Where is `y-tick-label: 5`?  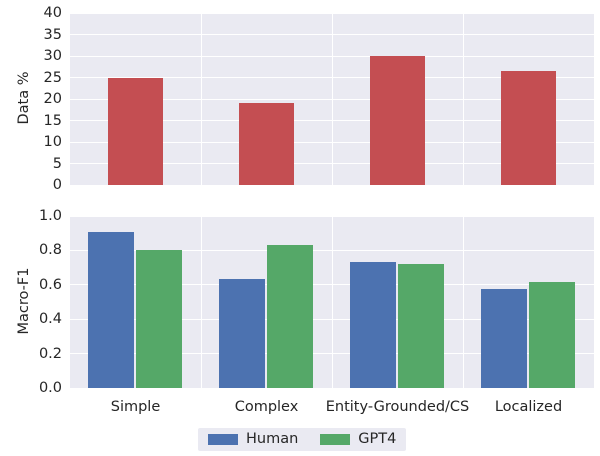
y-tick-label: 5 is located at coordinates (57, 163).